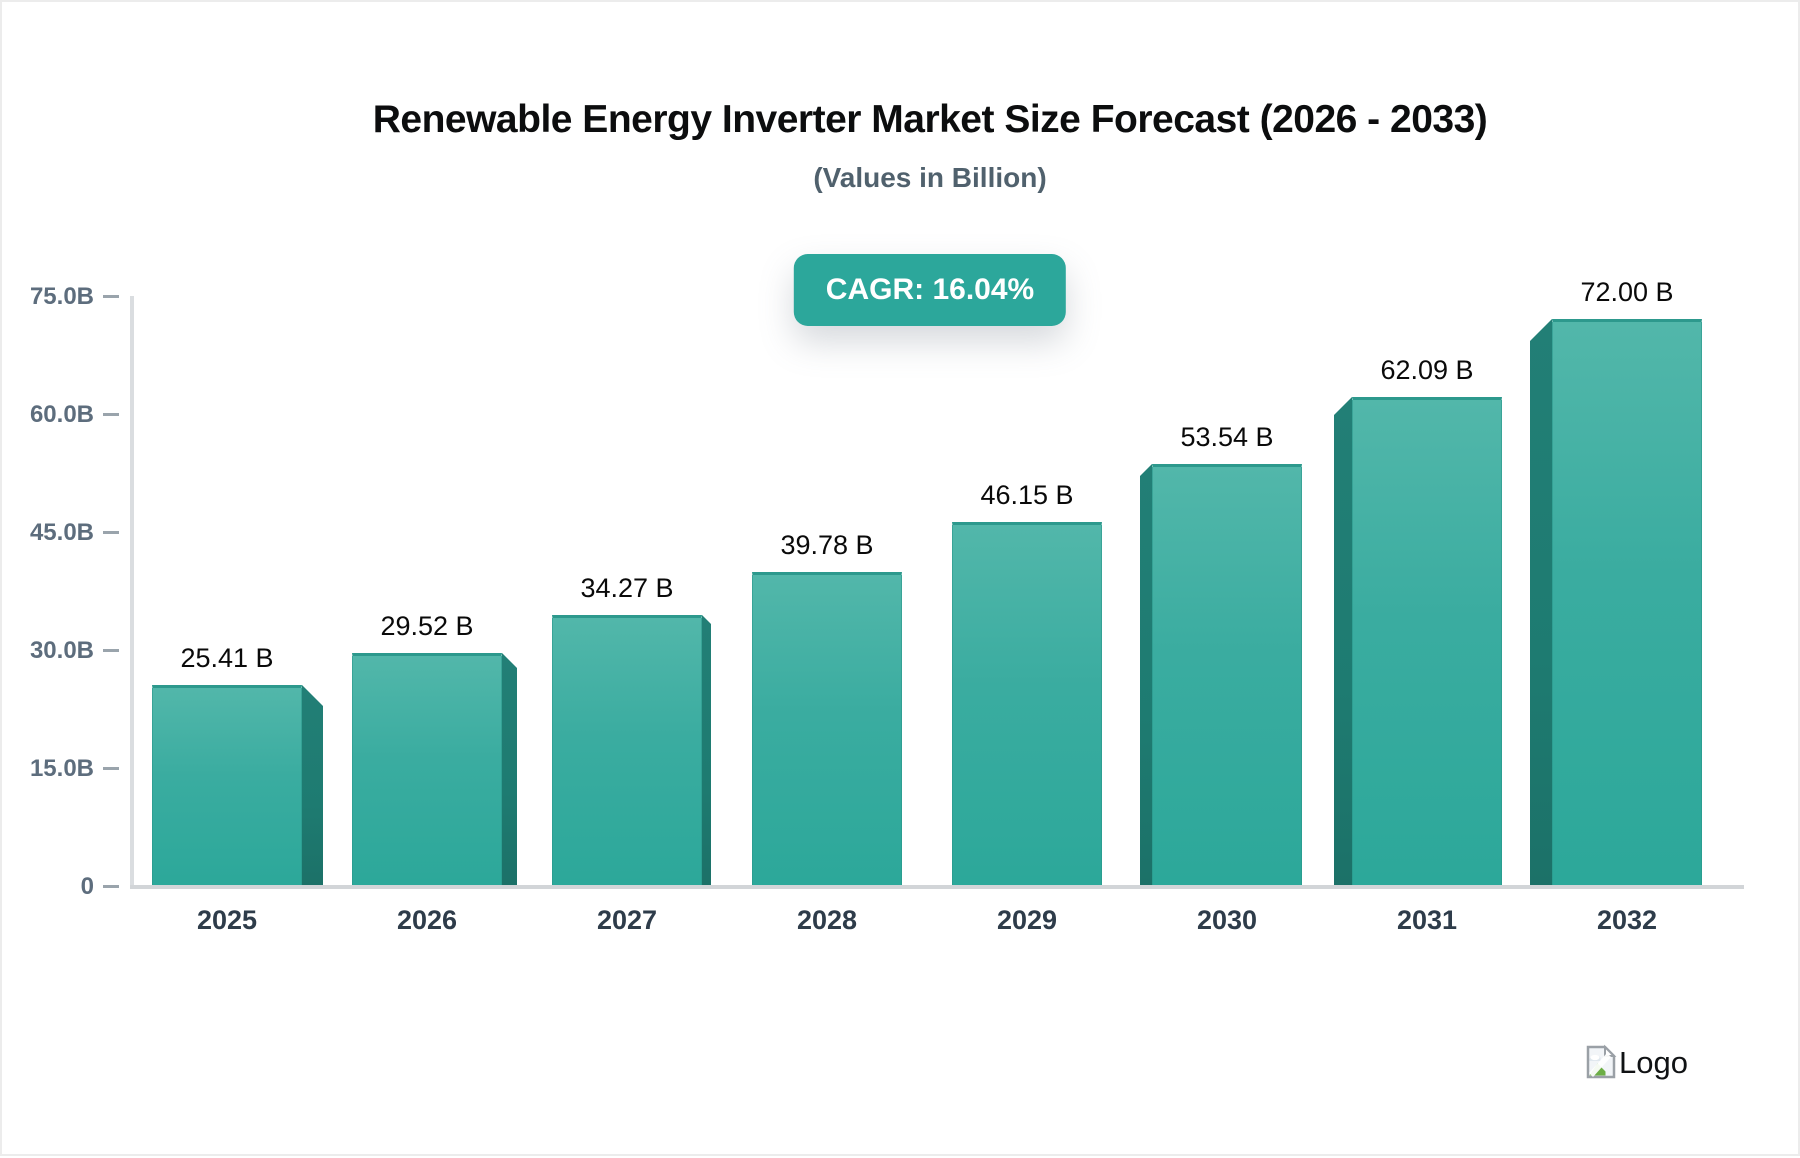 This screenshot has width=1800, height=1158. I want to click on bar-2031, so click(1427, 641).